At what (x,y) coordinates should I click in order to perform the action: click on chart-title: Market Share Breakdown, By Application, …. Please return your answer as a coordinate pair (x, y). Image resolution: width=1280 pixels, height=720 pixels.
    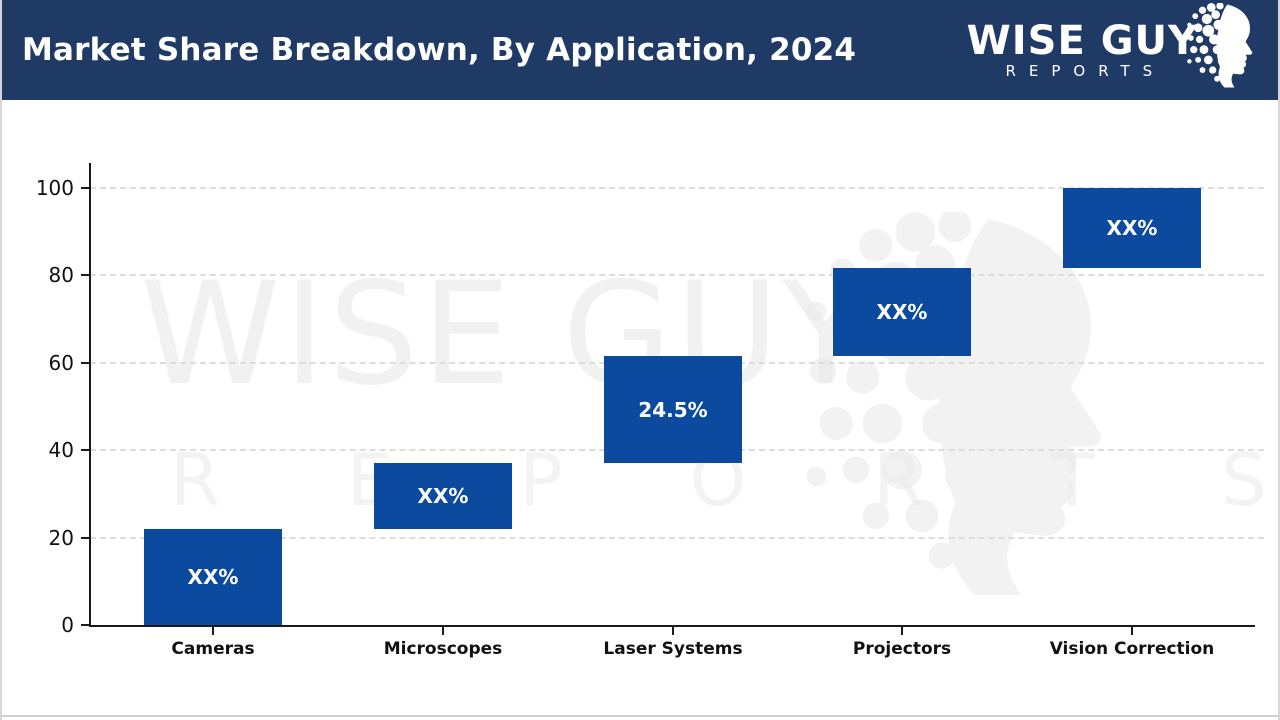
    Looking at the image, I should click on (439, 50).